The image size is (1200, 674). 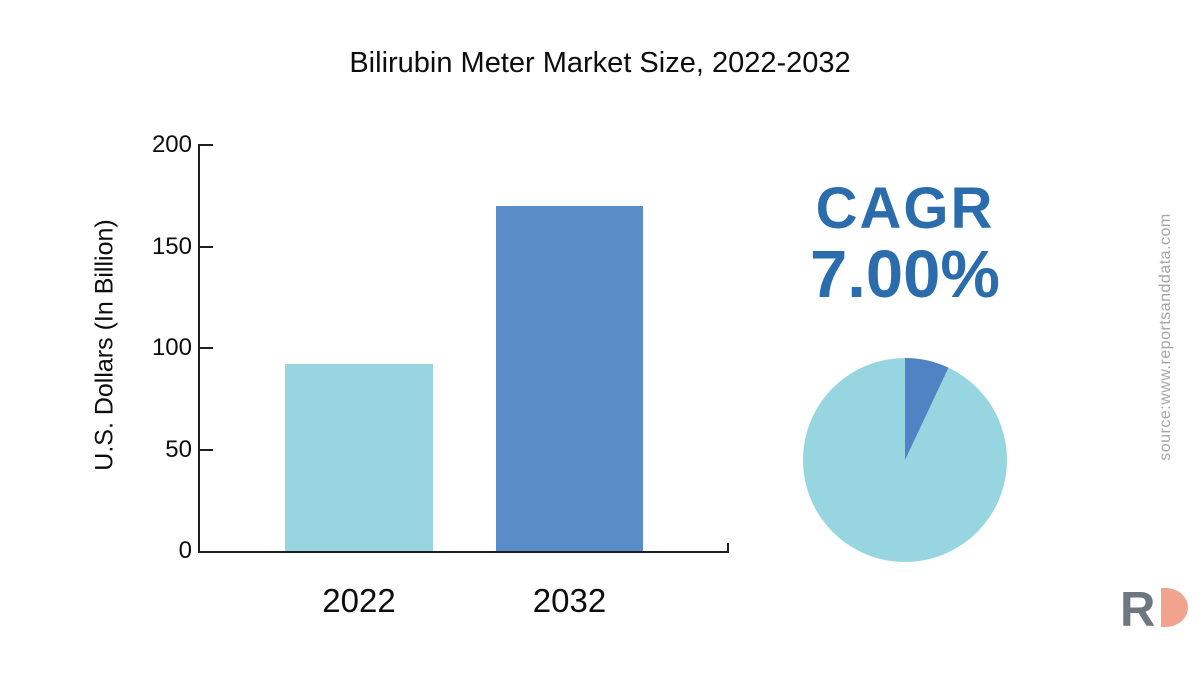 I want to click on y-tick-label: 100, so click(x=171, y=347).